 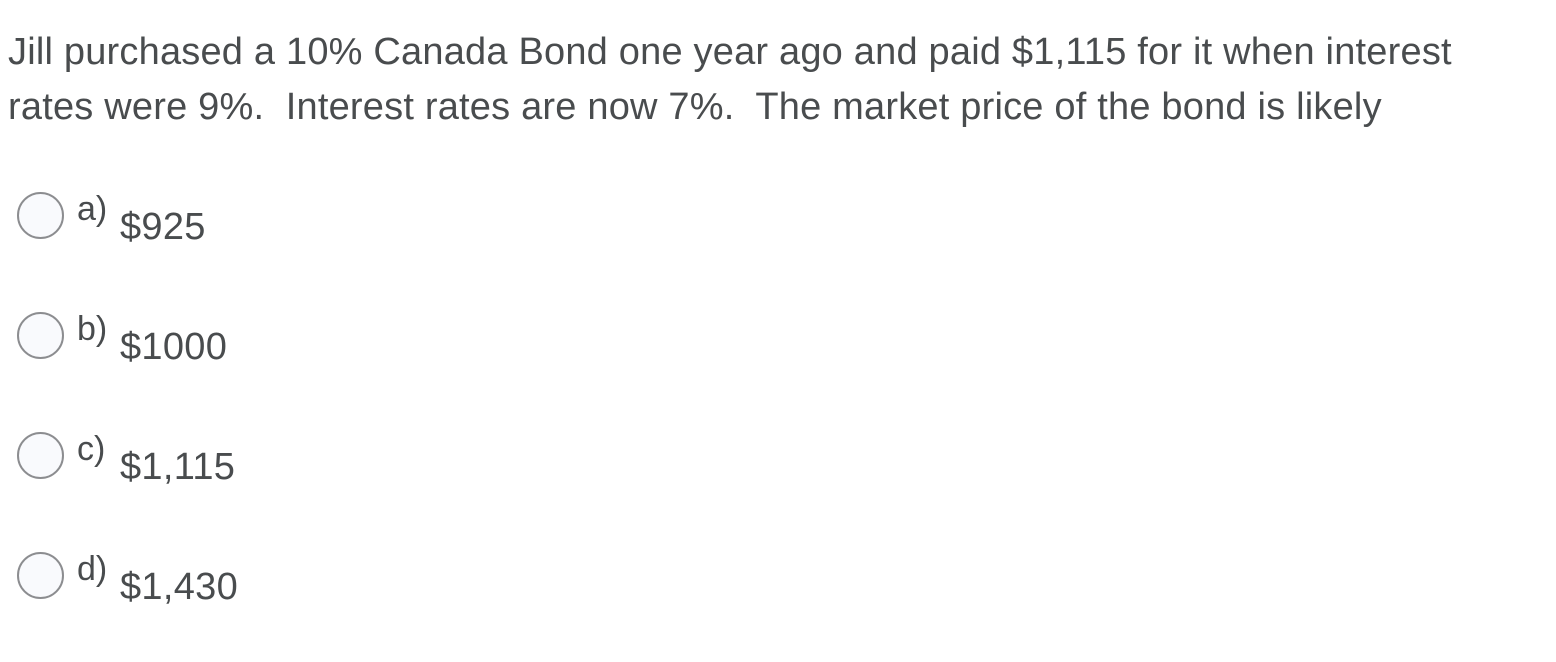 I want to click on radio-button-c, so click(x=40, y=455).